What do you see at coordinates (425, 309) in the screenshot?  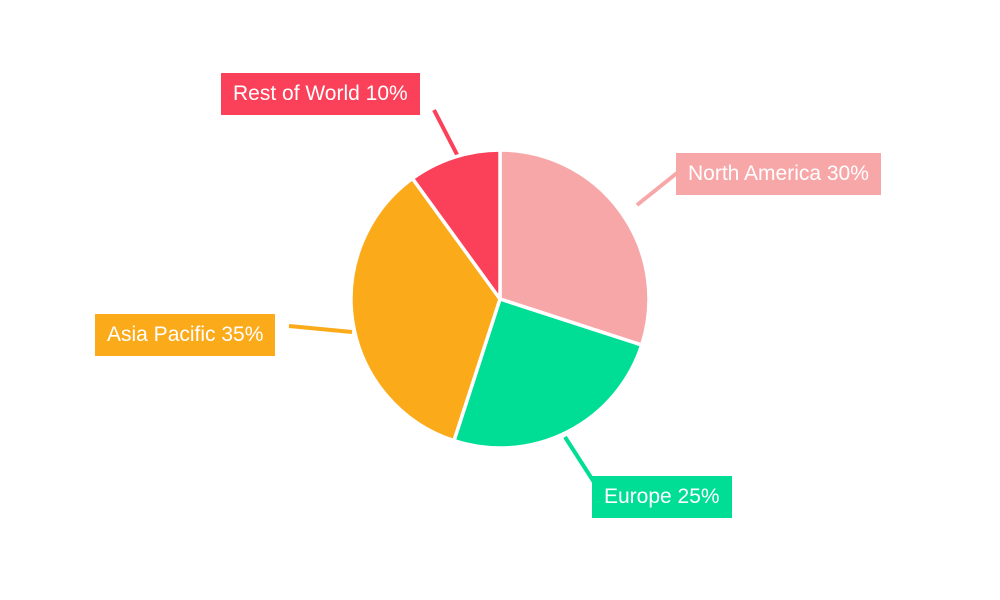 I see `pie-slice-asia-pacific` at bounding box center [425, 309].